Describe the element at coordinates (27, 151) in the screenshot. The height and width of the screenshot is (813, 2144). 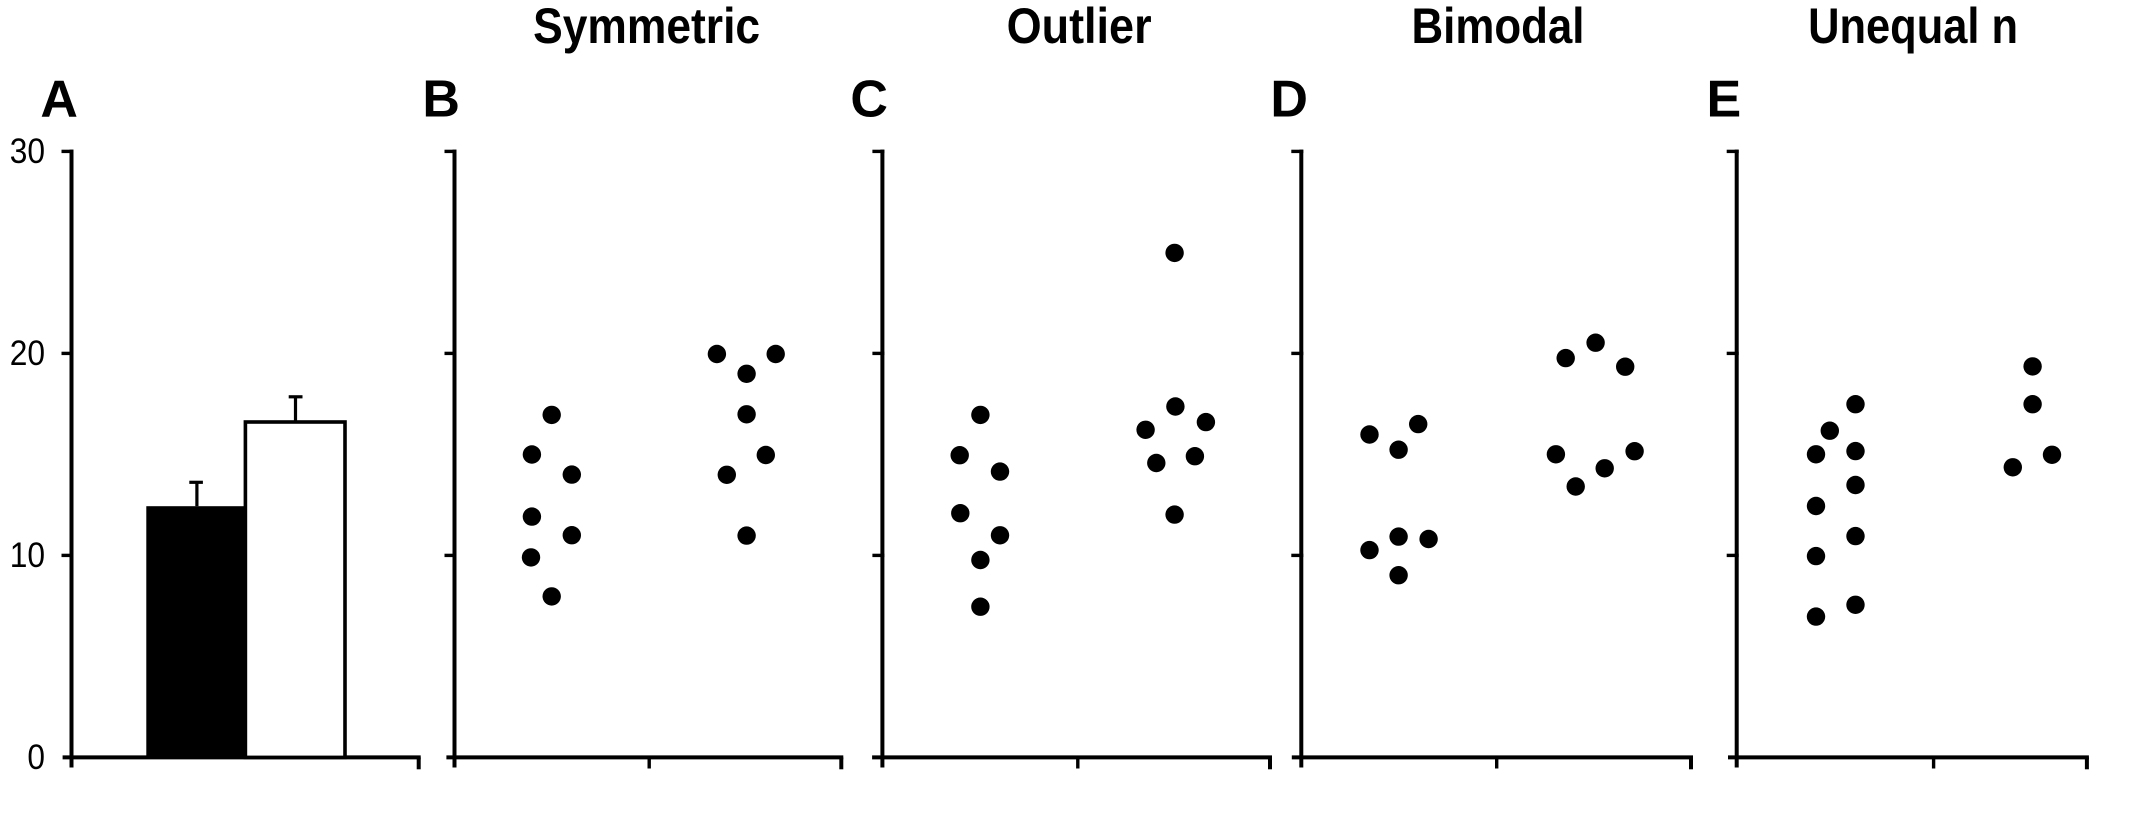
I see `svg-text: 30` at that location.